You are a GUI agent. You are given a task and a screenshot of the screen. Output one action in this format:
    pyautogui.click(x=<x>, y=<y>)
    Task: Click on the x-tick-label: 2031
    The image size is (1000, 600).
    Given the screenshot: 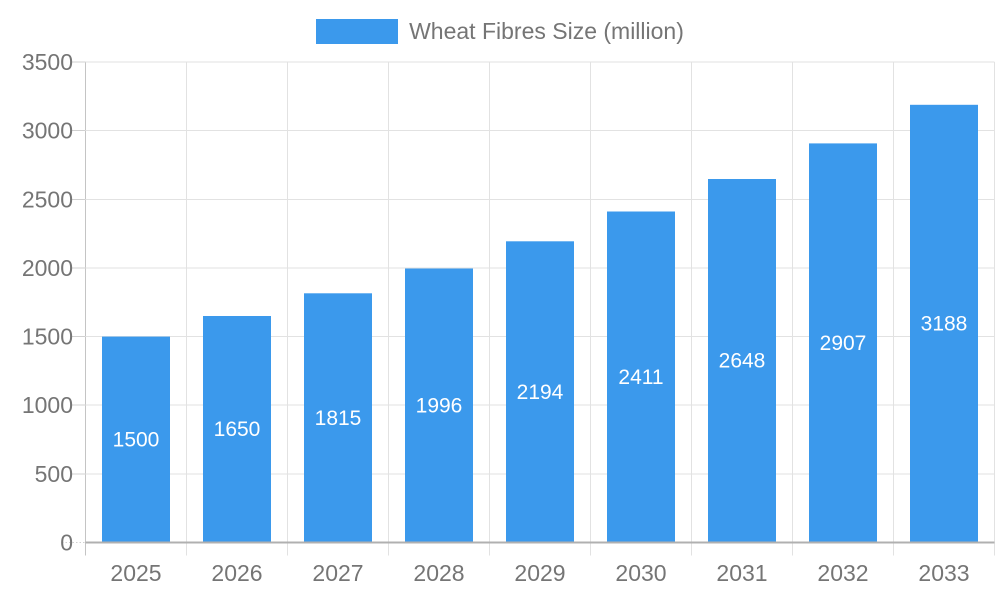 What is the action you would take?
    pyautogui.click(x=741, y=573)
    